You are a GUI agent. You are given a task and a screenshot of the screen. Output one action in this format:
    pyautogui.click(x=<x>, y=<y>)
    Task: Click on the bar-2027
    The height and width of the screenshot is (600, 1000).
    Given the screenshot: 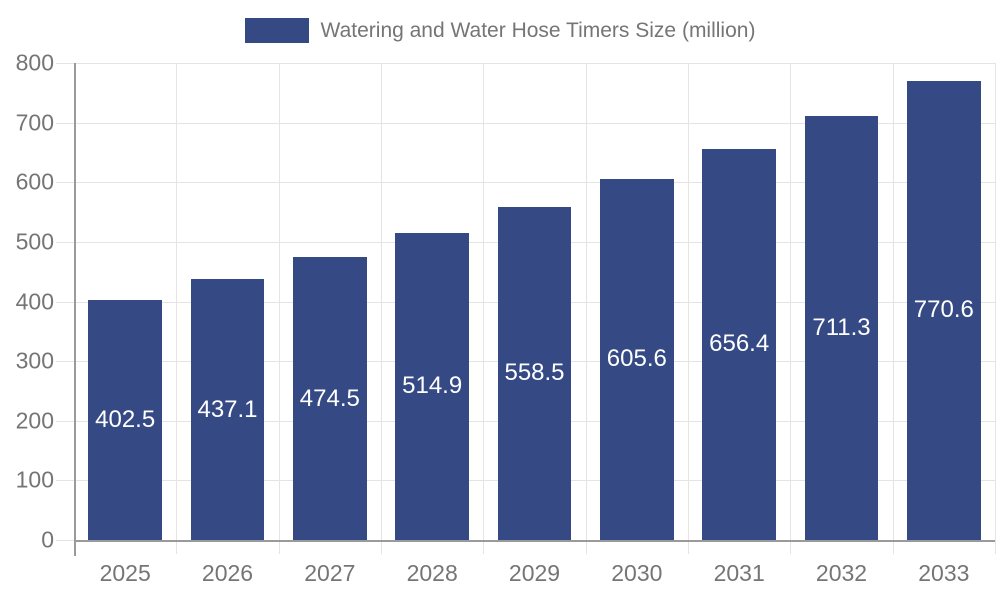 What is the action you would take?
    pyautogui.click(x=329, y=398)
    